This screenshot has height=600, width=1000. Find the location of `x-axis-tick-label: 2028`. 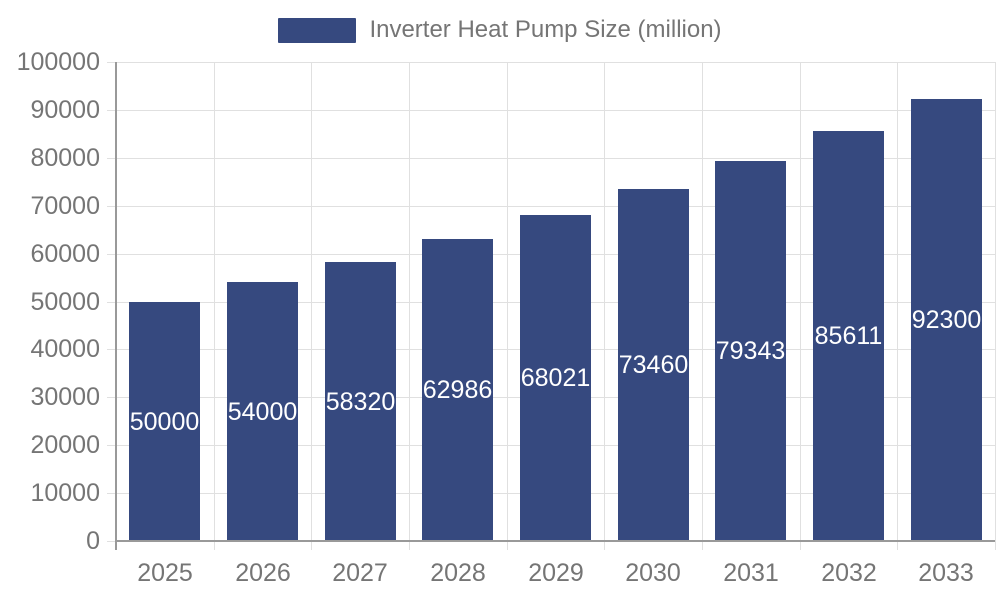

x-axis-tick-label: 2028 is located at coordinates (458, 573).